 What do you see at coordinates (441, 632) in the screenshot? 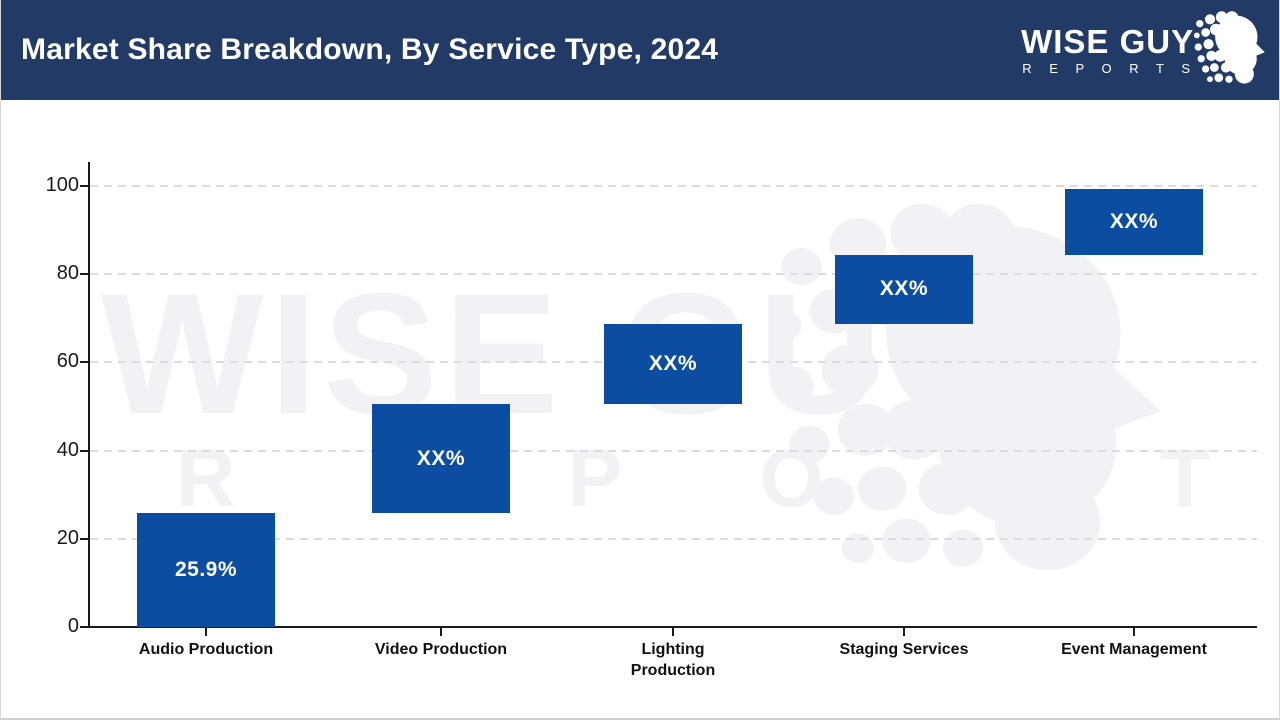
I see `x-tick-video-production` at bounding box center [441, 632].